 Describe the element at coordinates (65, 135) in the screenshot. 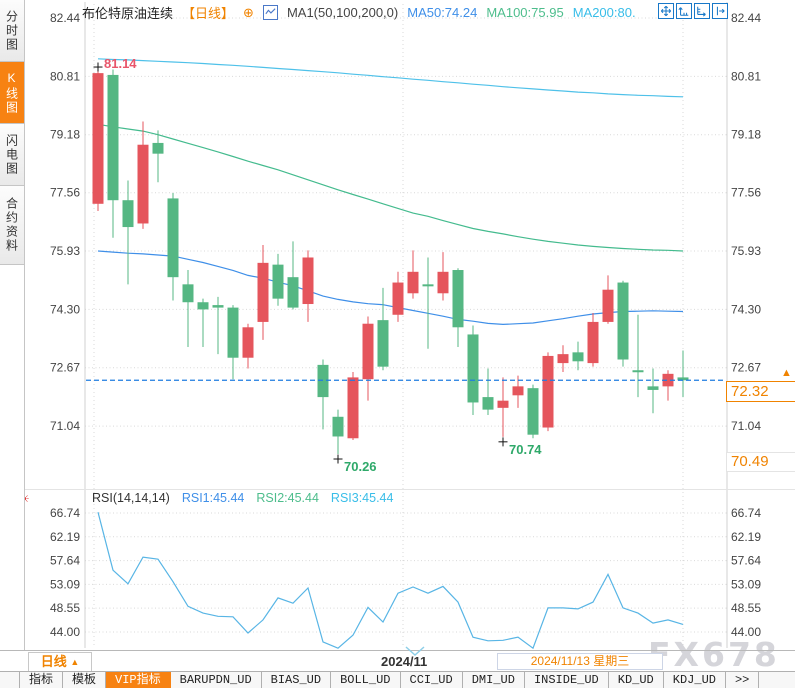

I see `axis-tick-label: 79.18` at that location.